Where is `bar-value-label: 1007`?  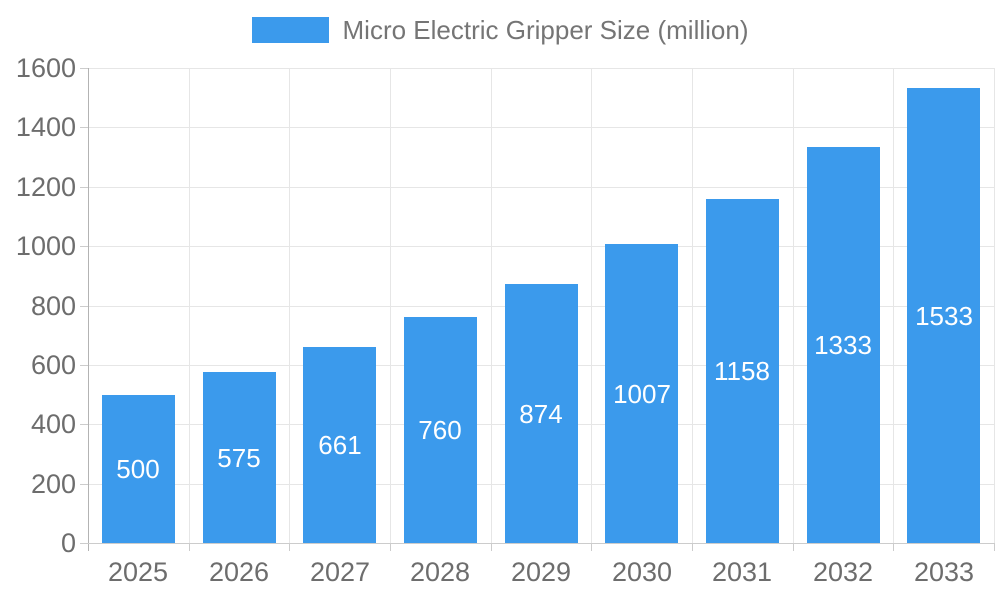
bar-value-label: 1007 is located at coordinates (642, 394).